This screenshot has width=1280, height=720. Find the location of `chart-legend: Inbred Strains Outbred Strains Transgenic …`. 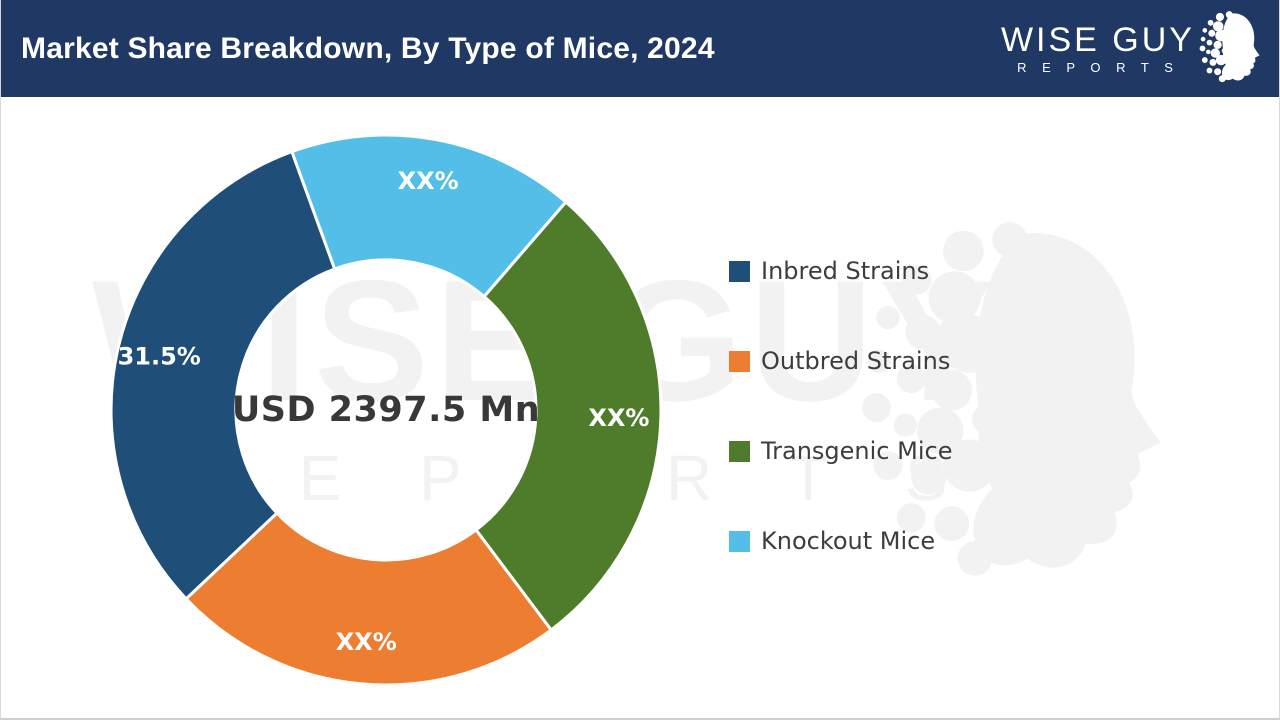

chart-legend: Inbred Strains Outbred Strains Transgenic … is located at coordinates (840, 436).